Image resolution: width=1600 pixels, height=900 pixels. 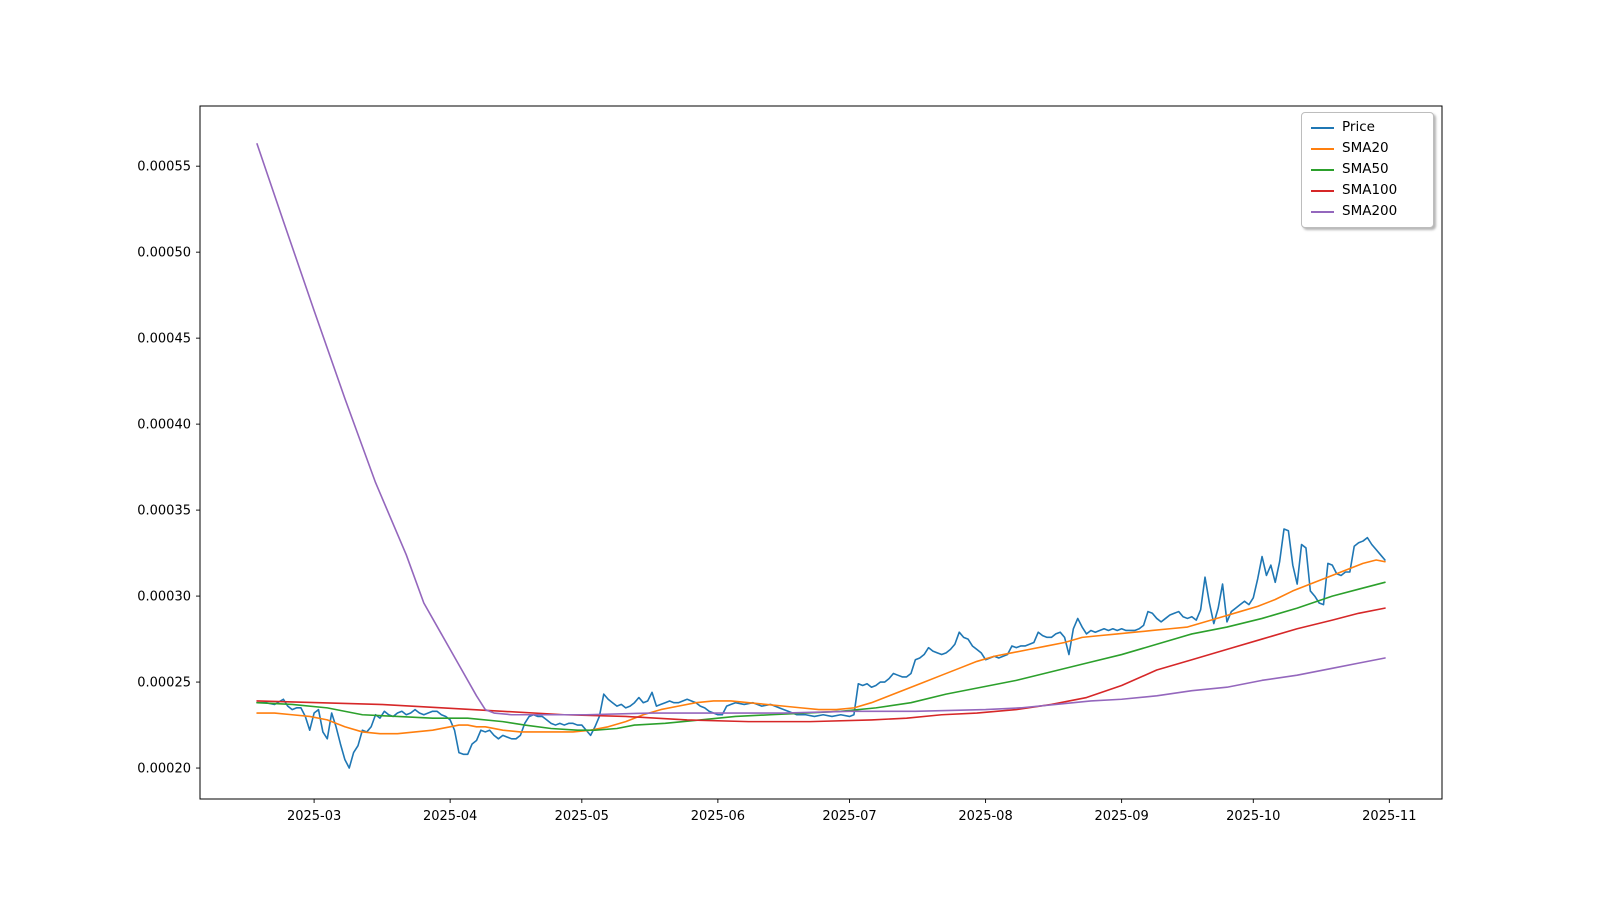 I want to click on y-tick-label: 0.00030, so click(x=164, y=596).